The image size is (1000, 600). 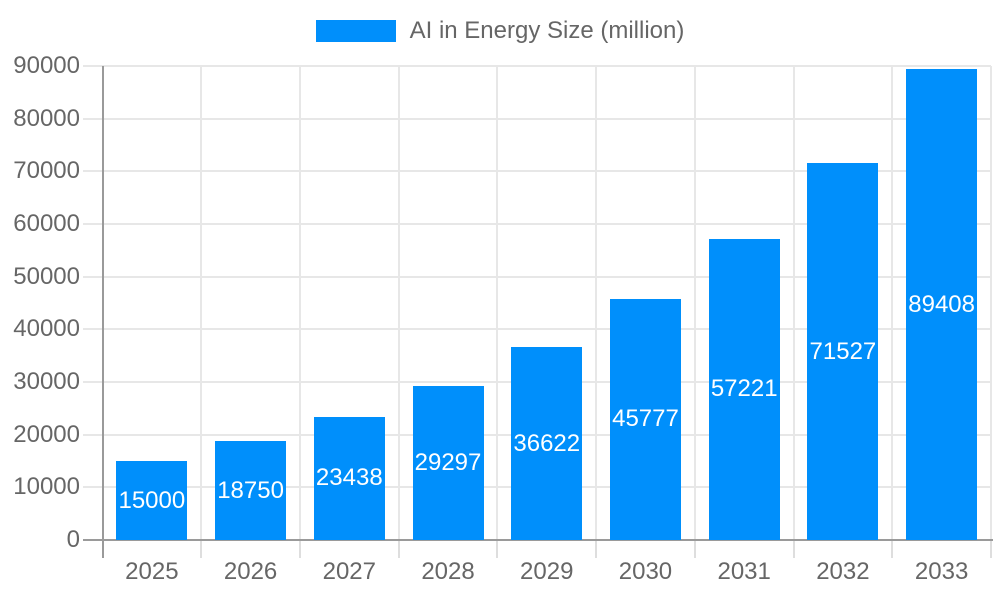 I want to click on bar-2033-text: 89408, so click(x=941, y=304).